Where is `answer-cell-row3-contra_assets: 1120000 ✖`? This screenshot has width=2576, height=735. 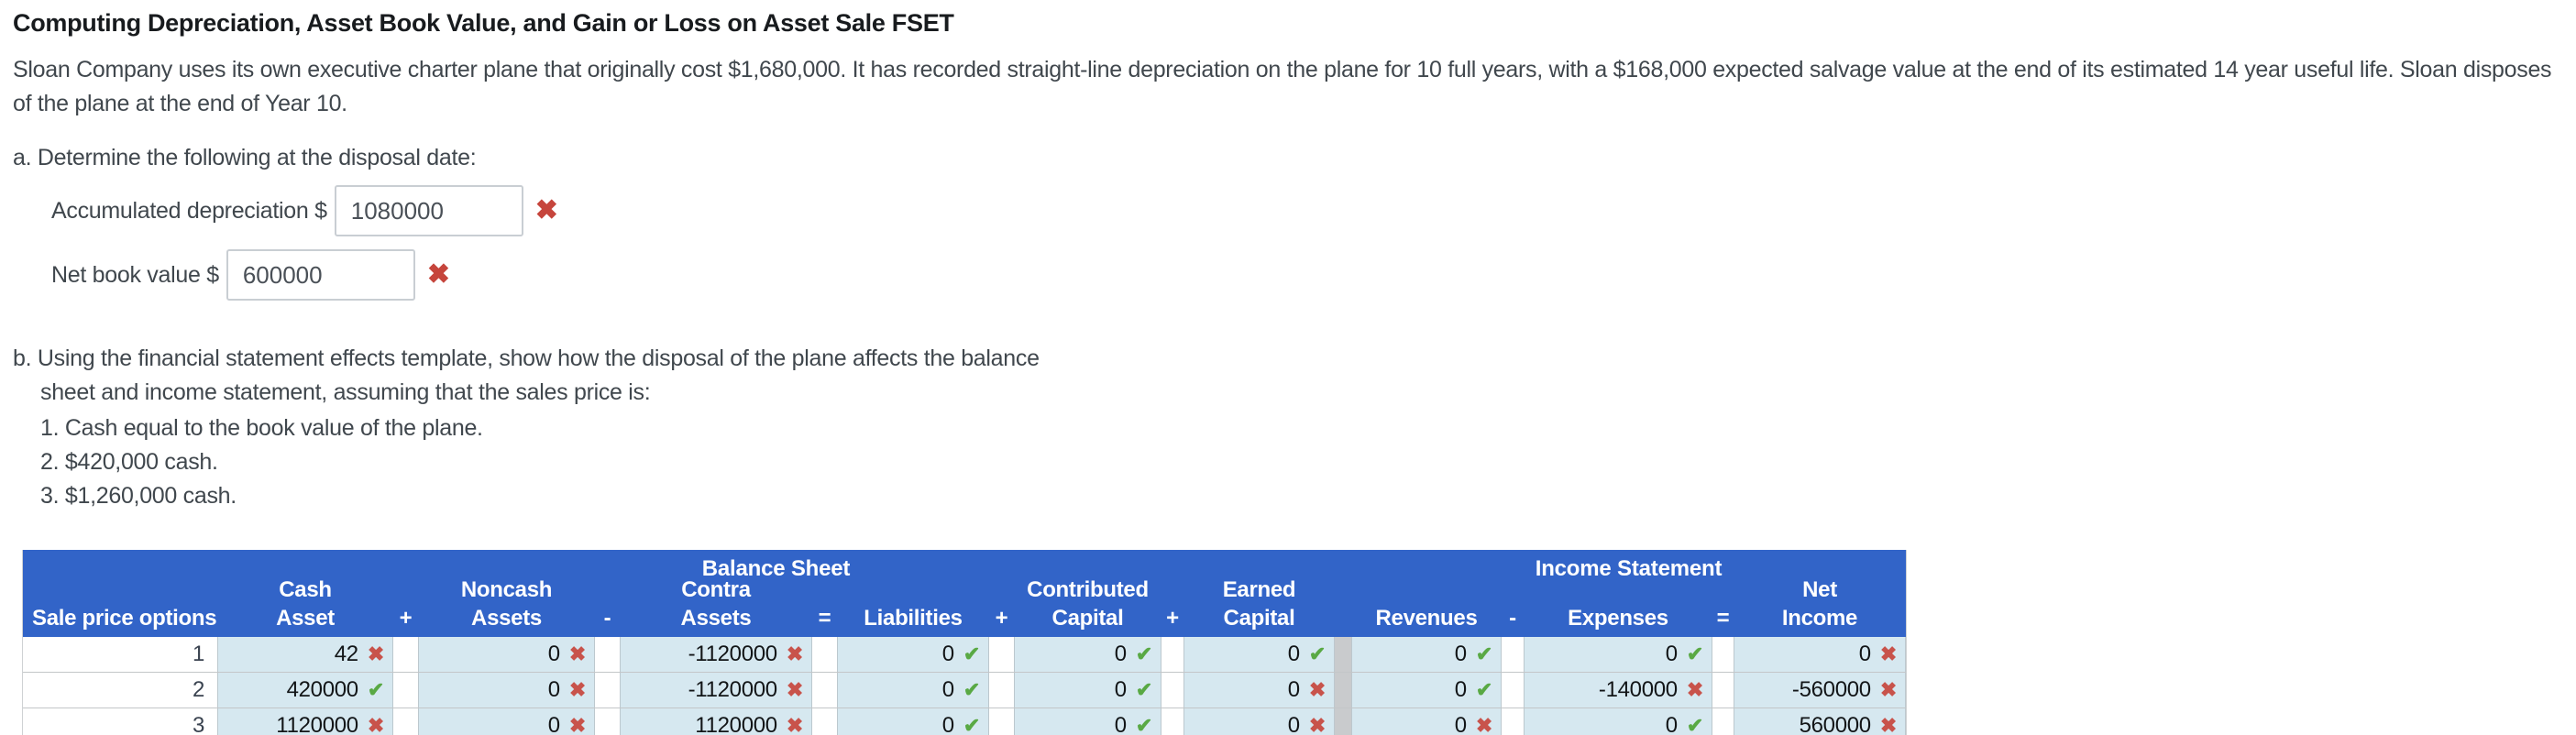
answer-cell-row3-contra_assets: 1120000 ✖ is located at coordinates (716, 722).